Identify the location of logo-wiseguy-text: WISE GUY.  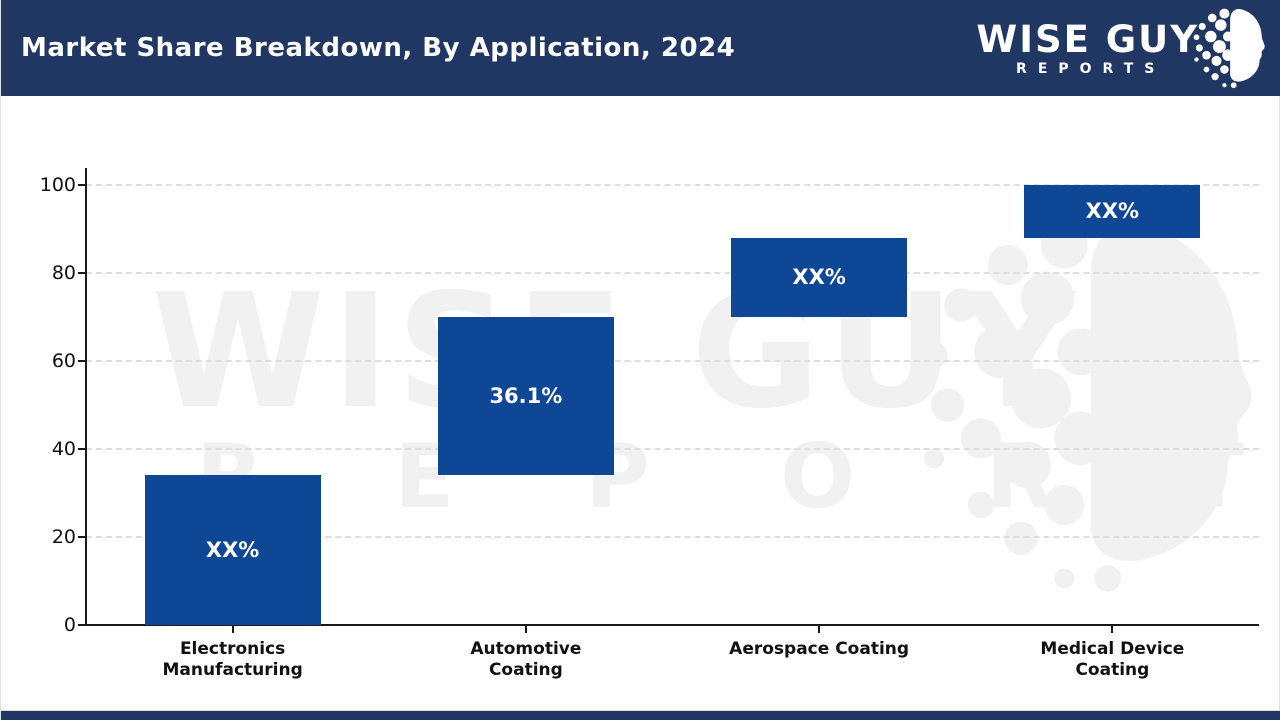
(1087, 39).